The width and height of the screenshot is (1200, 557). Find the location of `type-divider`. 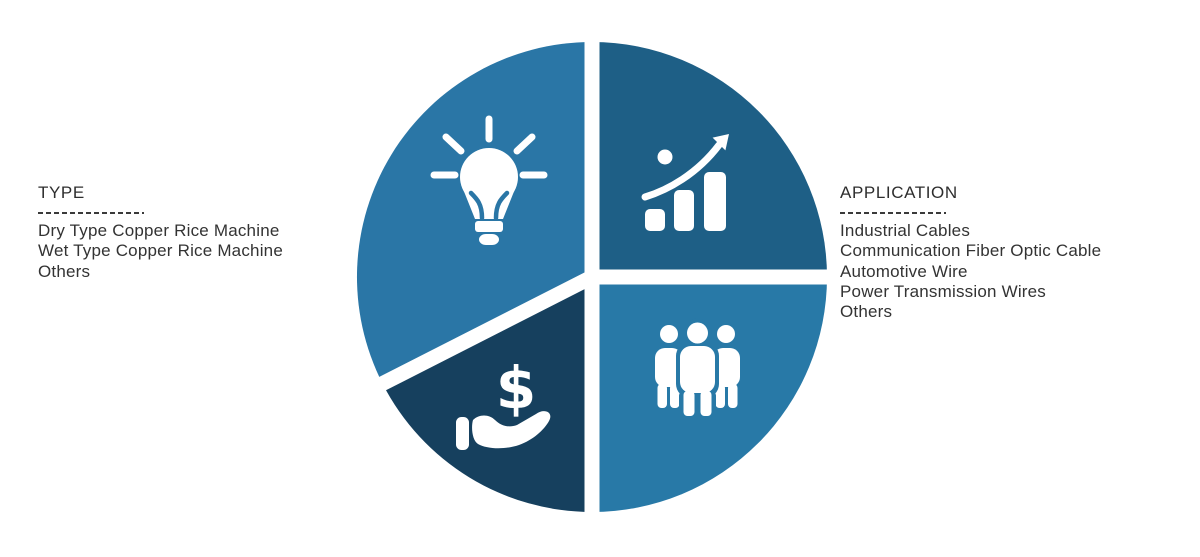

type-divider is located at coordinates (91, 213).